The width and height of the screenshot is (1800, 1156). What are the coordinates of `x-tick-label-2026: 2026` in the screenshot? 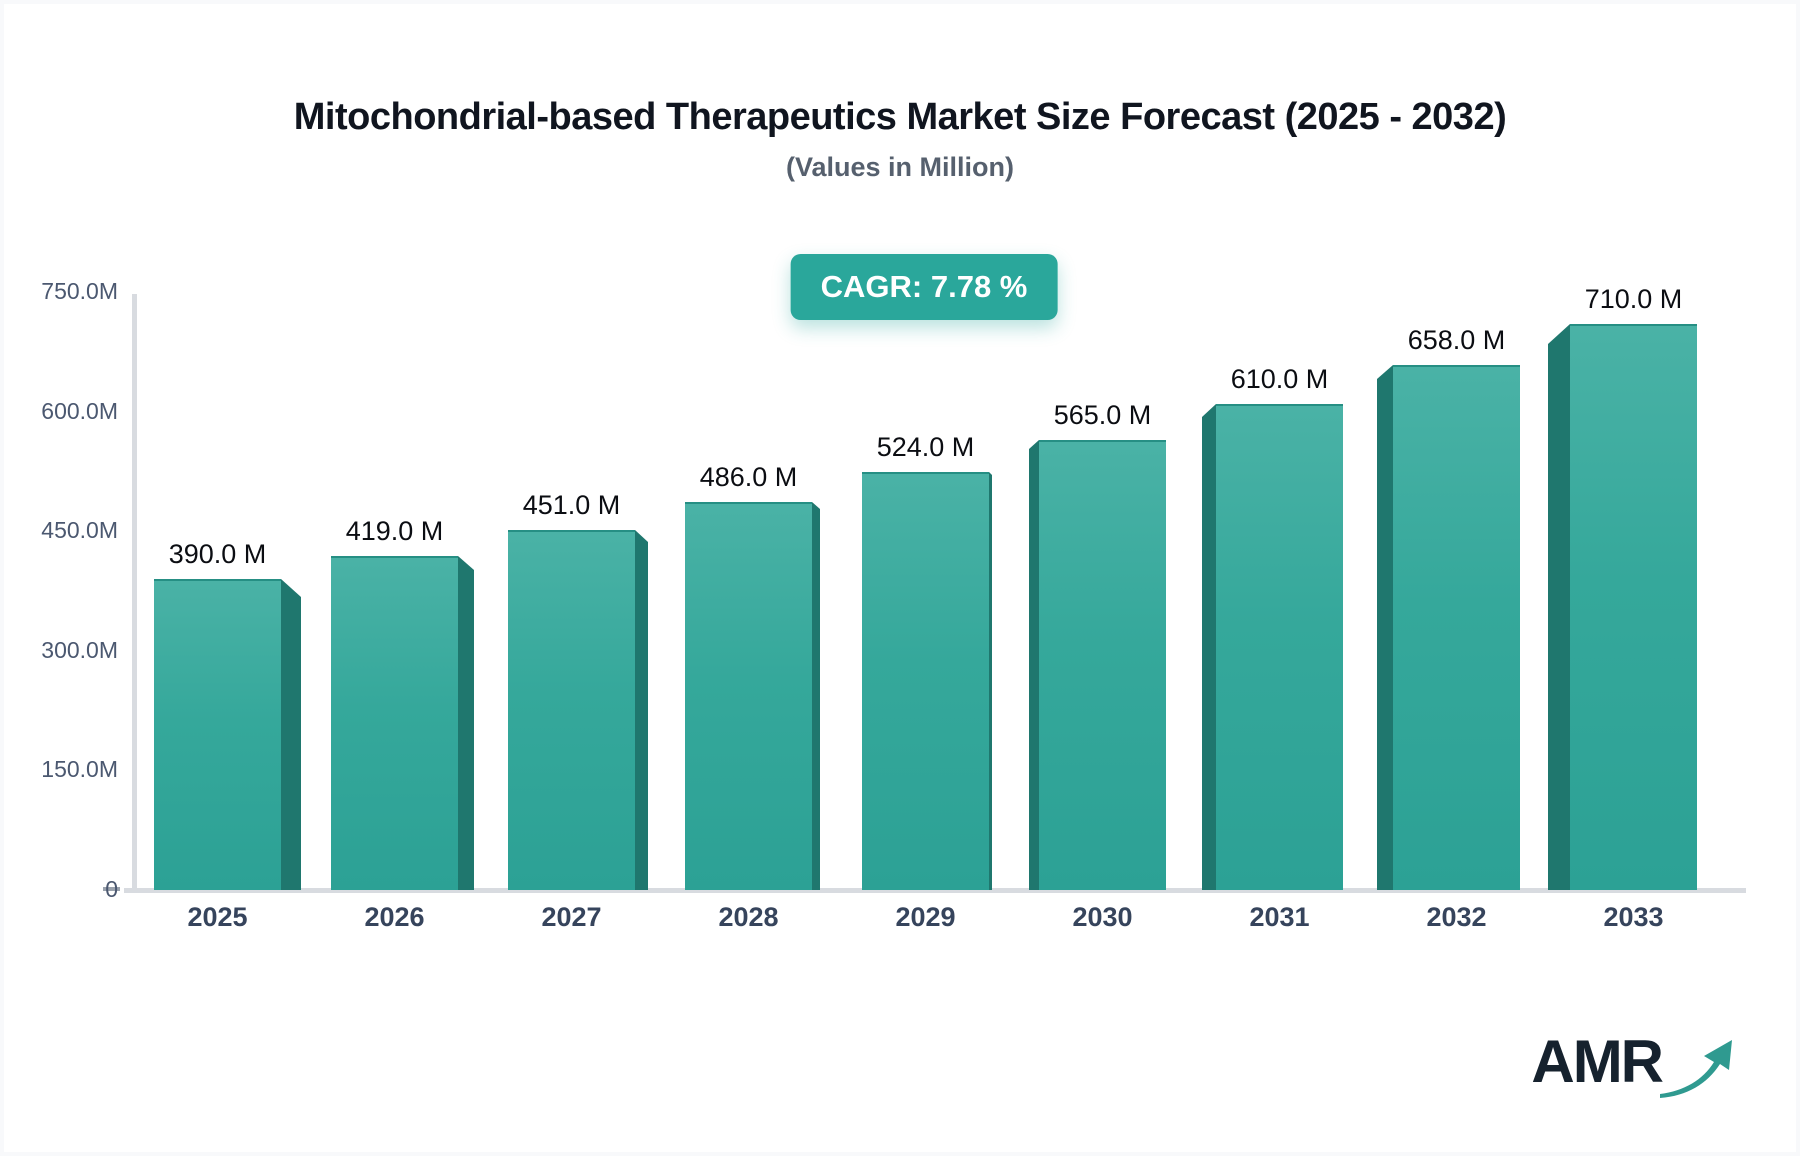 It's located at (394, 917).